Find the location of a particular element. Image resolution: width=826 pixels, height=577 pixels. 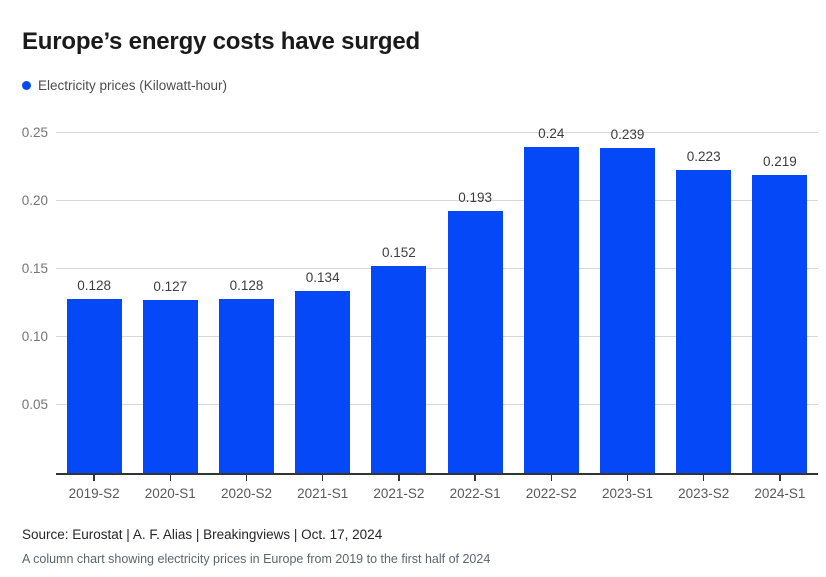

x-axis-label: 2022-S1 is located at coordinates (475, 493).